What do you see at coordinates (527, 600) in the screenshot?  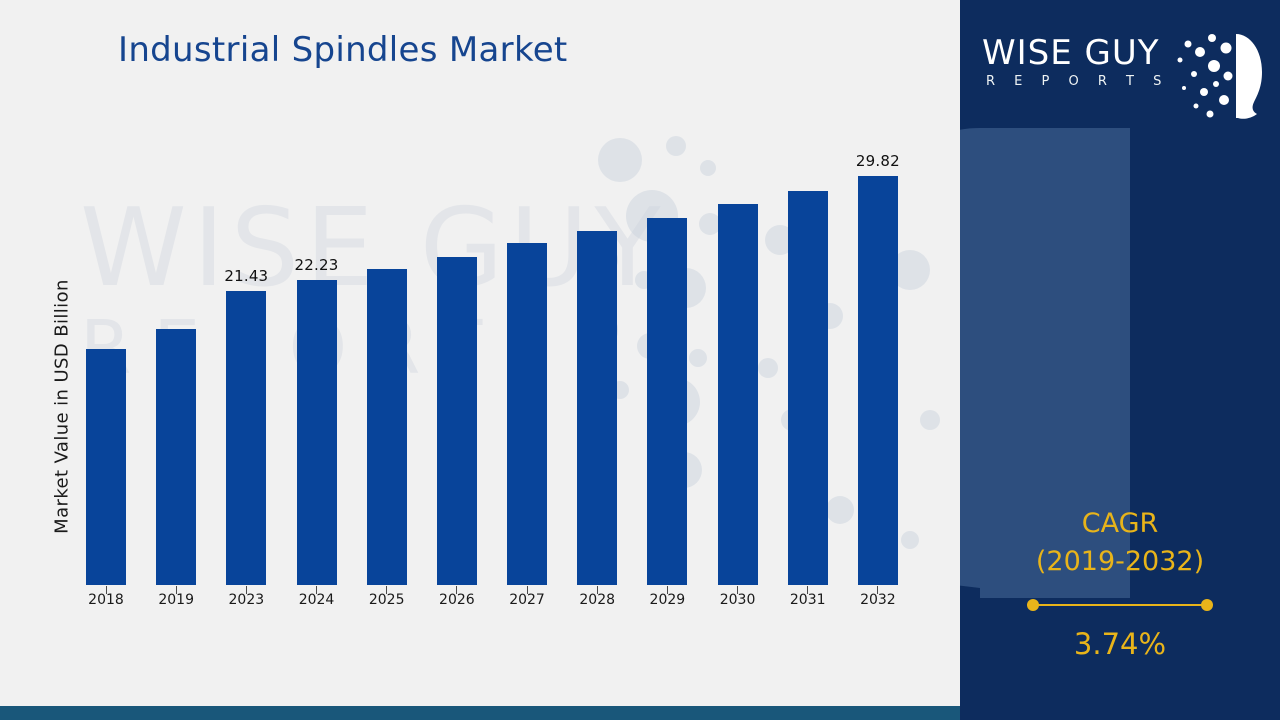 I see `x-axis-tick-label: 2027` at bounding box center [527, 600].